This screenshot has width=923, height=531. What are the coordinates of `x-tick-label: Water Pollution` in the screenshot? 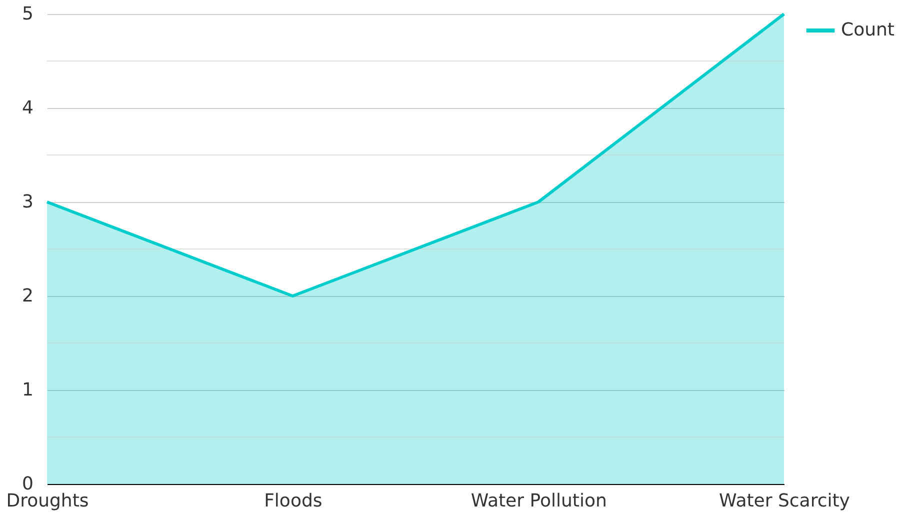 It's located at (538, 501).